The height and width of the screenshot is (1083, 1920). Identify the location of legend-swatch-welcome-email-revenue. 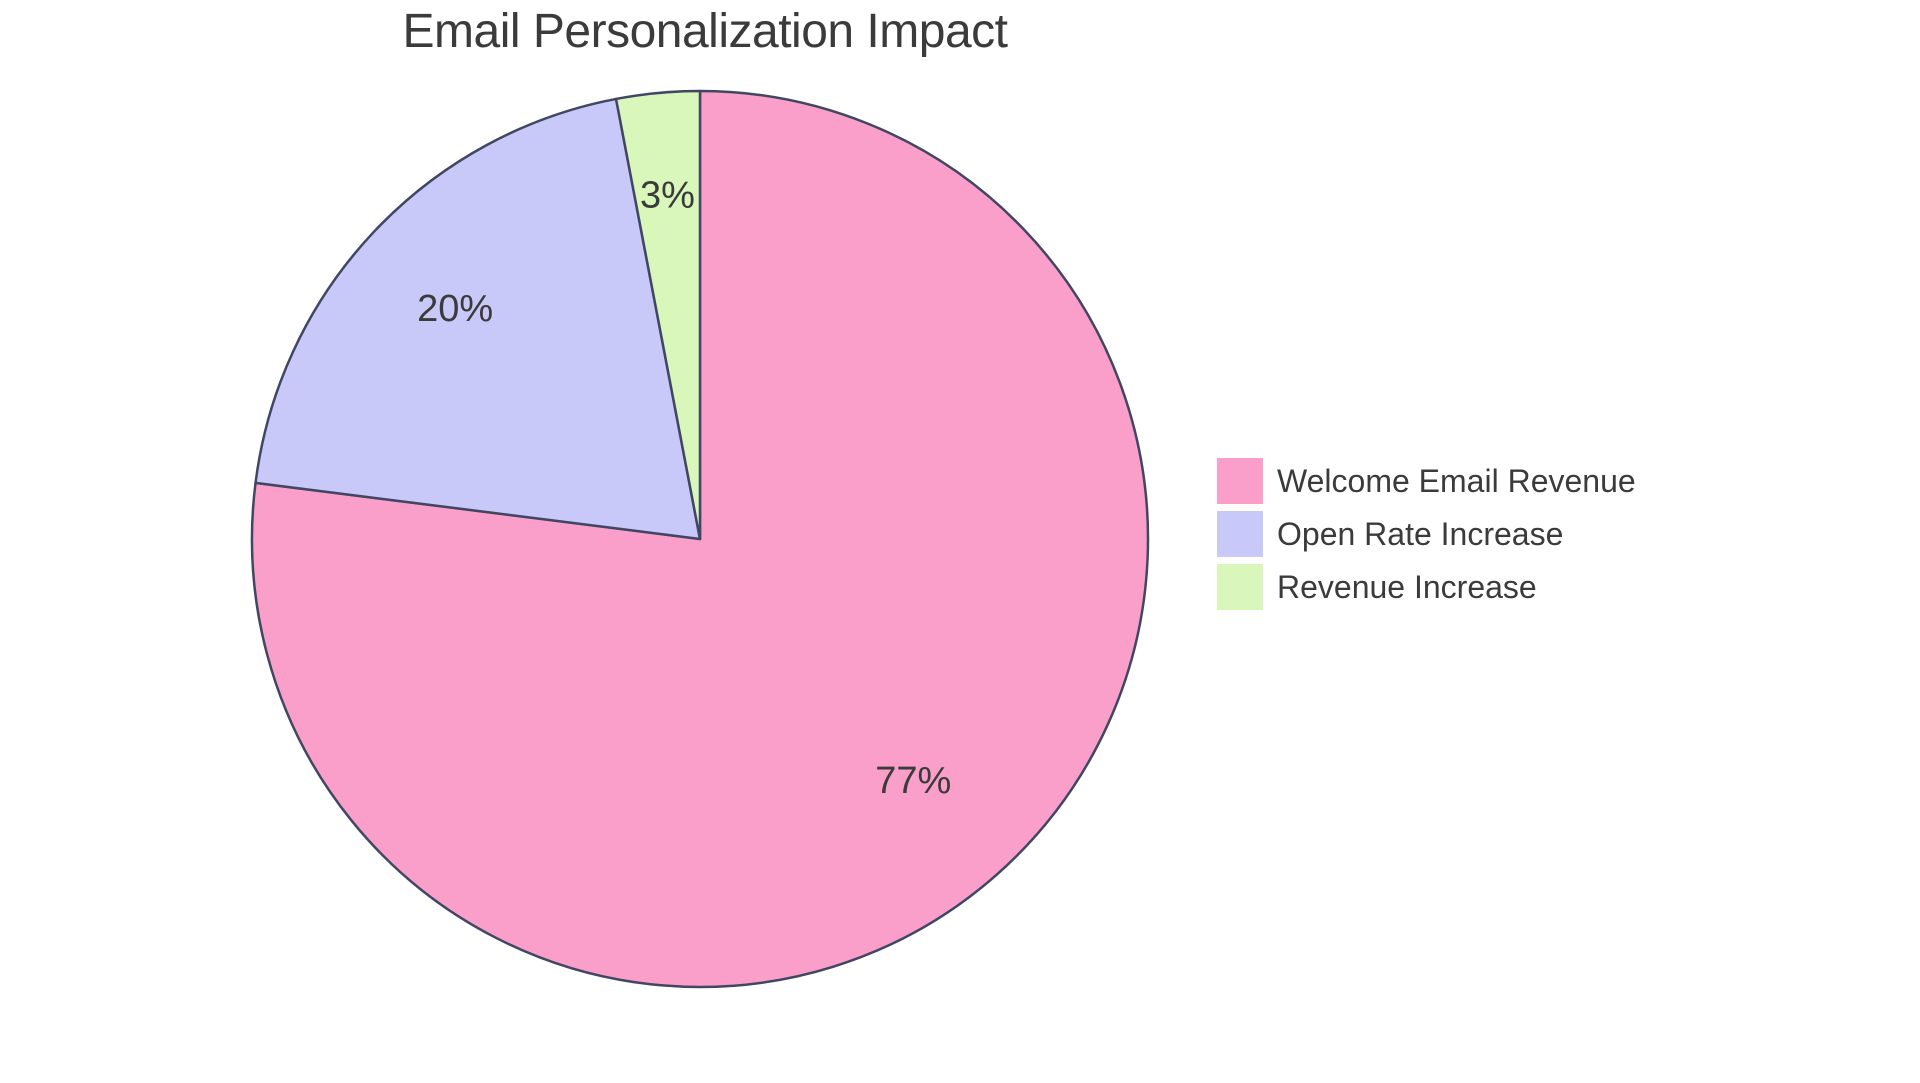
(1240, 481).